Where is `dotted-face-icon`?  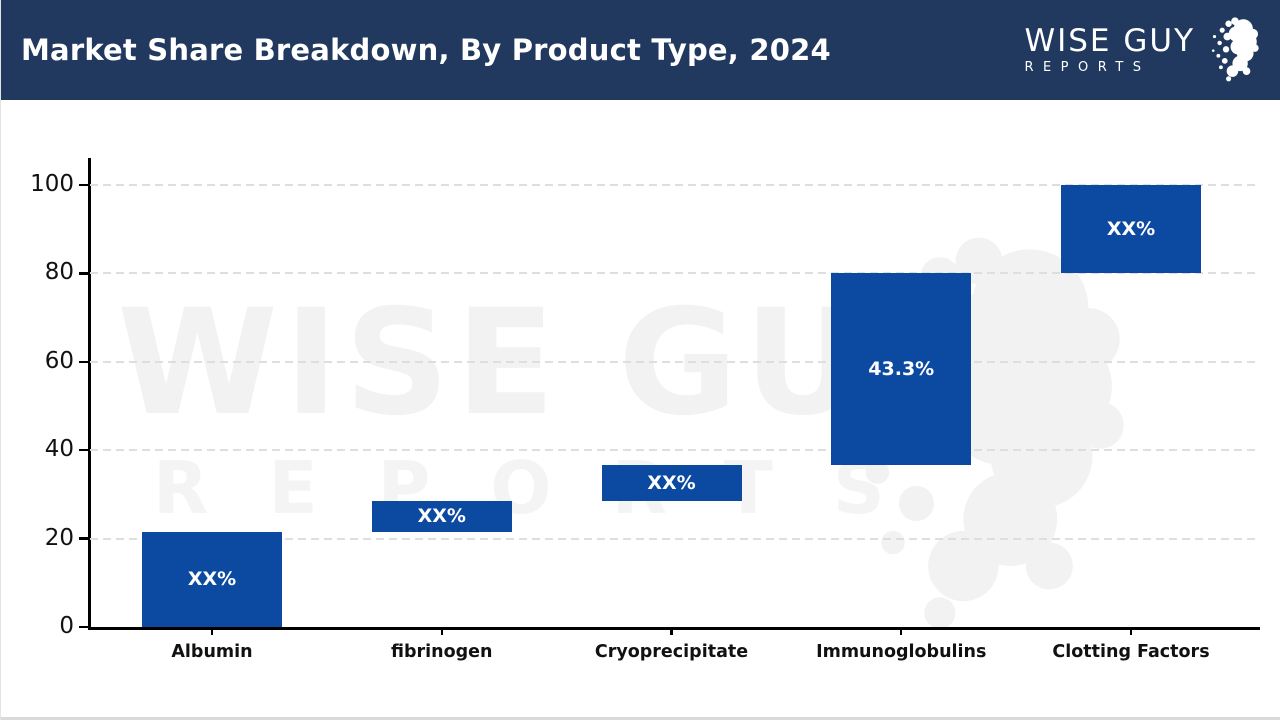
dotted-face-icon is located at coordinates (1235, 50).